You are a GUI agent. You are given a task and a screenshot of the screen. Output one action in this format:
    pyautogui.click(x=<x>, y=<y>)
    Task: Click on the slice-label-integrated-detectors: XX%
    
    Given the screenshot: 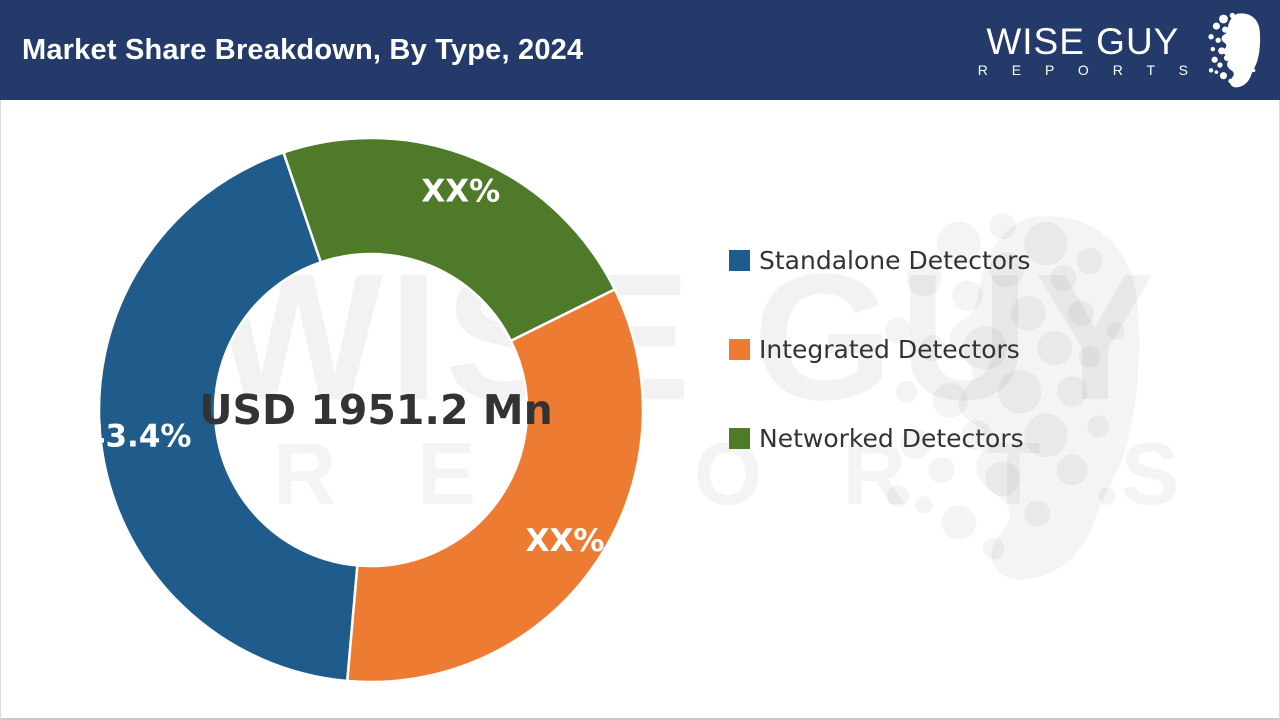 What is the action you would take?
    pyautogui.click(x=565, y=541)
    